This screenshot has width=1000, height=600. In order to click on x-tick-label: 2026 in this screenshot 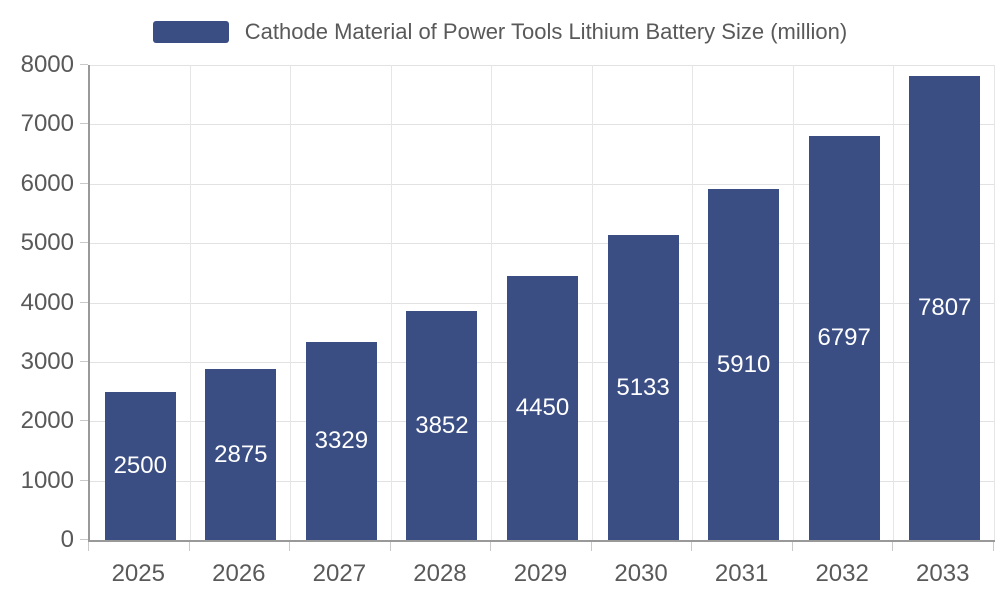, I will do `click(239, 573)`.